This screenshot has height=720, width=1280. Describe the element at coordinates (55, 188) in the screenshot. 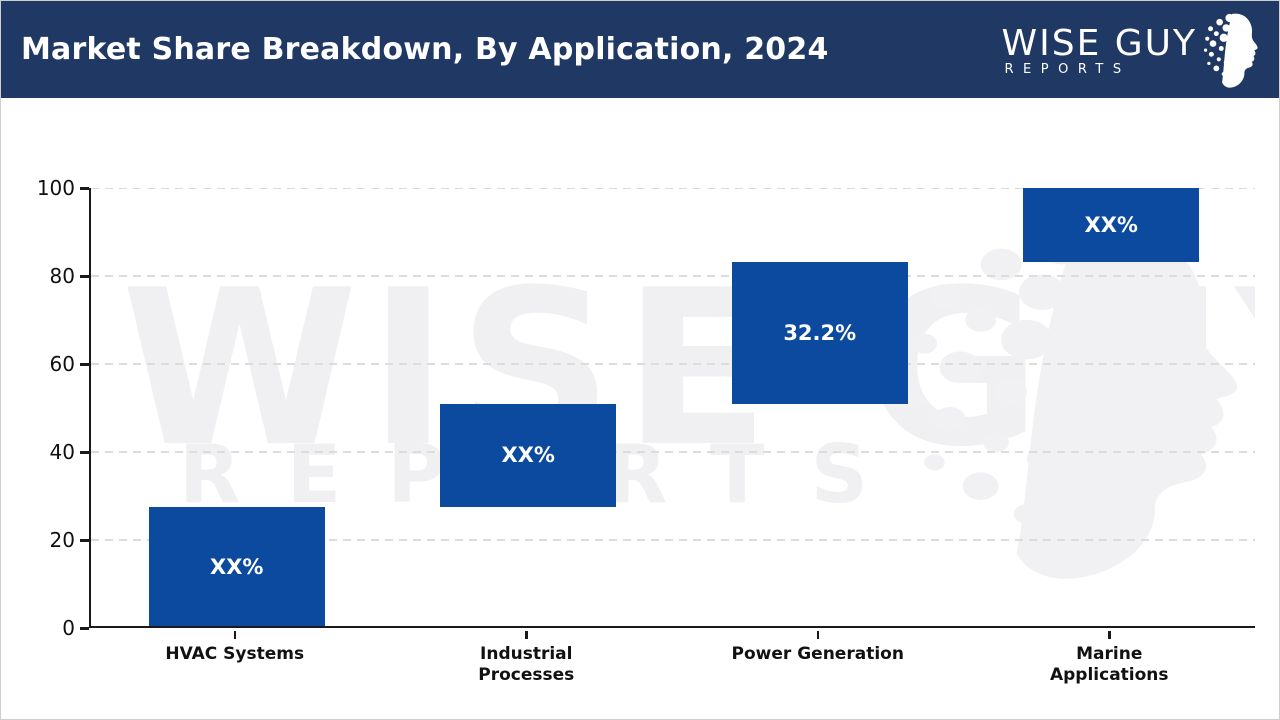

I see `y-axis-tick-label: 100` at that location.